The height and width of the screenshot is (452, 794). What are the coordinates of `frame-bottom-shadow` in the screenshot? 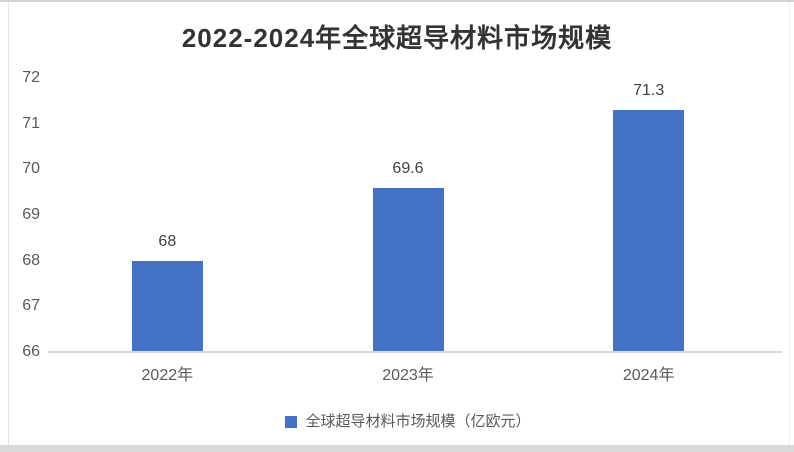 It's located at (397, 448).